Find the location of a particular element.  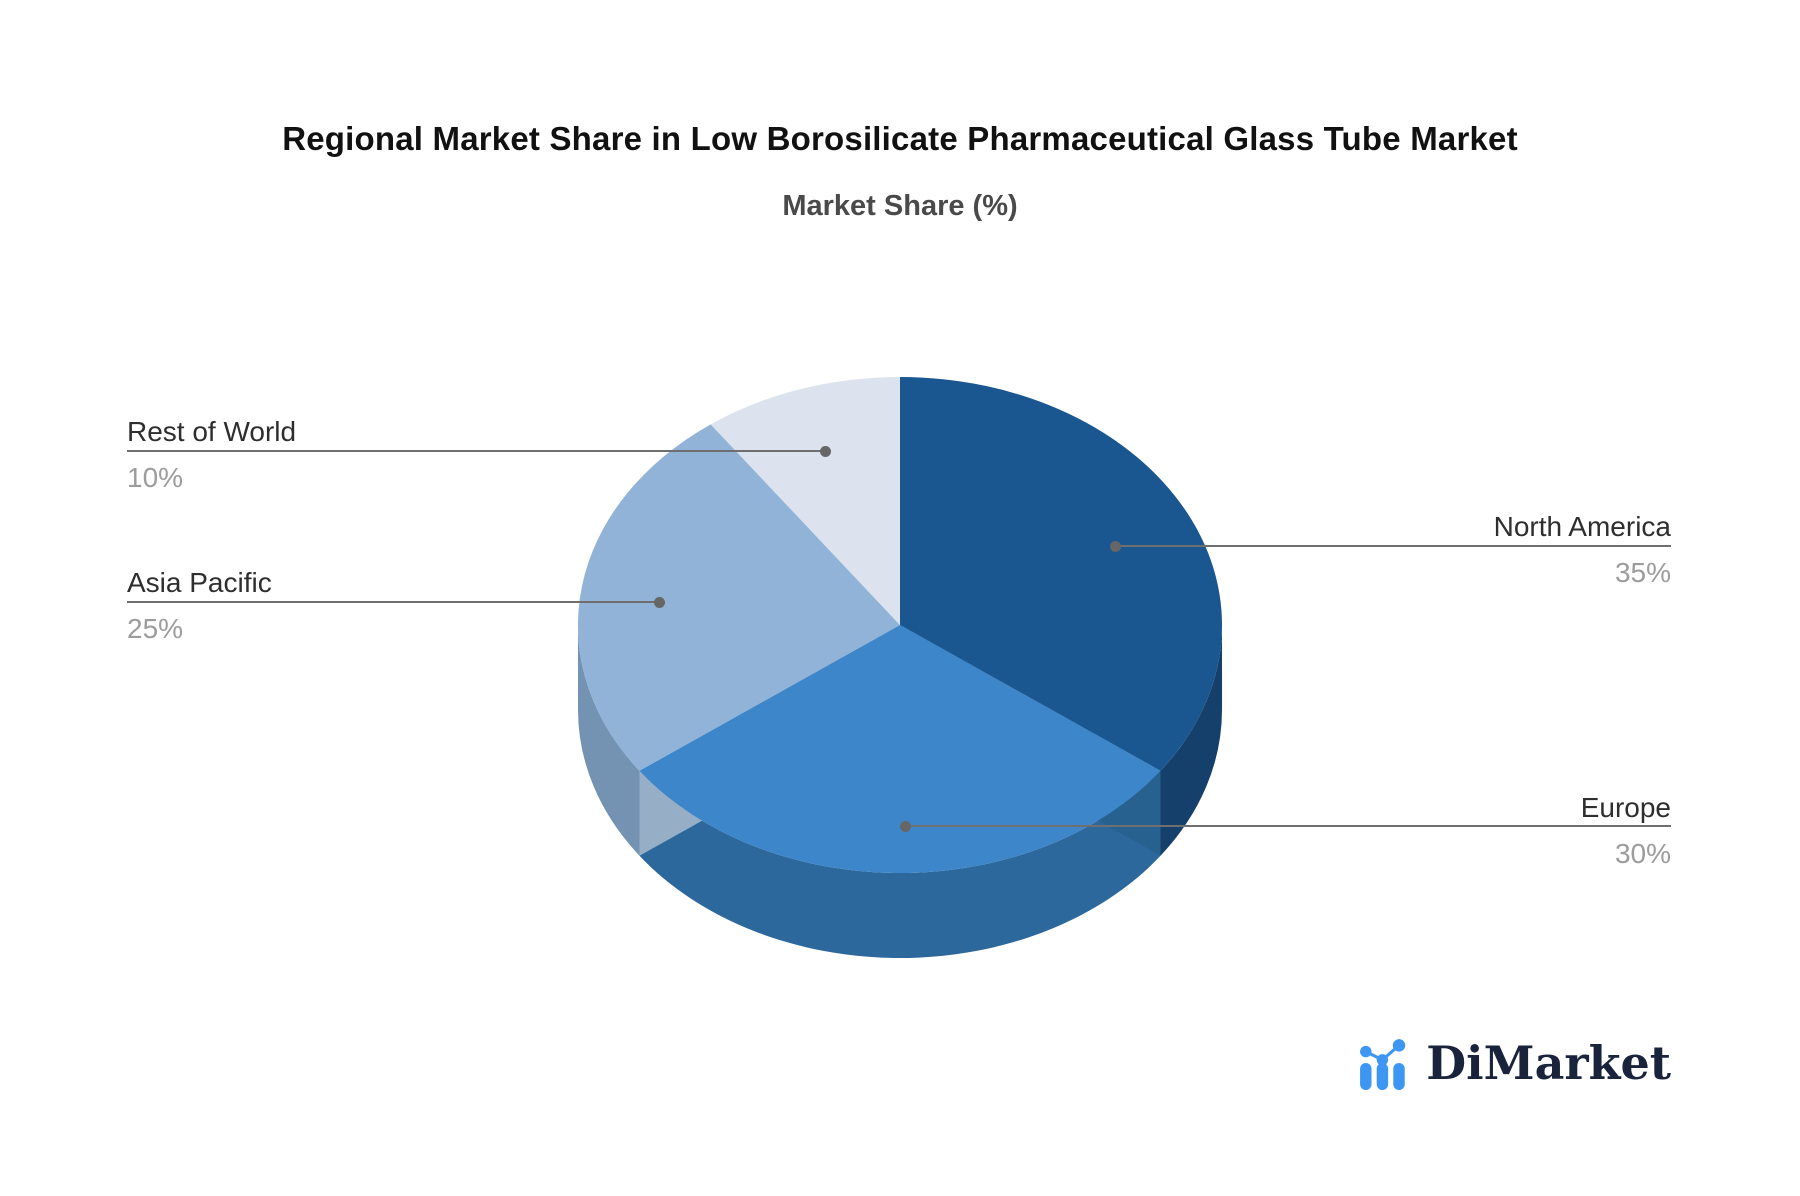

pie-slice-rest-of-world is located at coordinates (805, 501).